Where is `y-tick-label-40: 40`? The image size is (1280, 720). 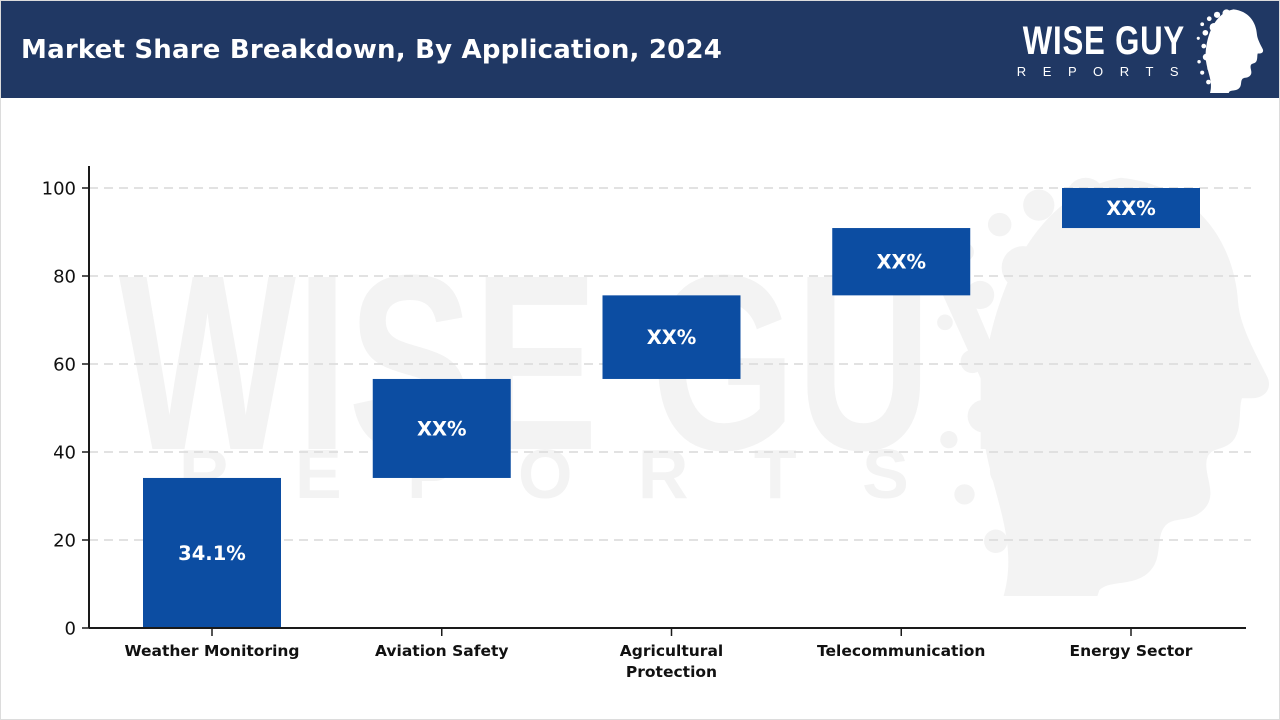 y-tick-label-40: 40 is located at coordinates (64, 453).